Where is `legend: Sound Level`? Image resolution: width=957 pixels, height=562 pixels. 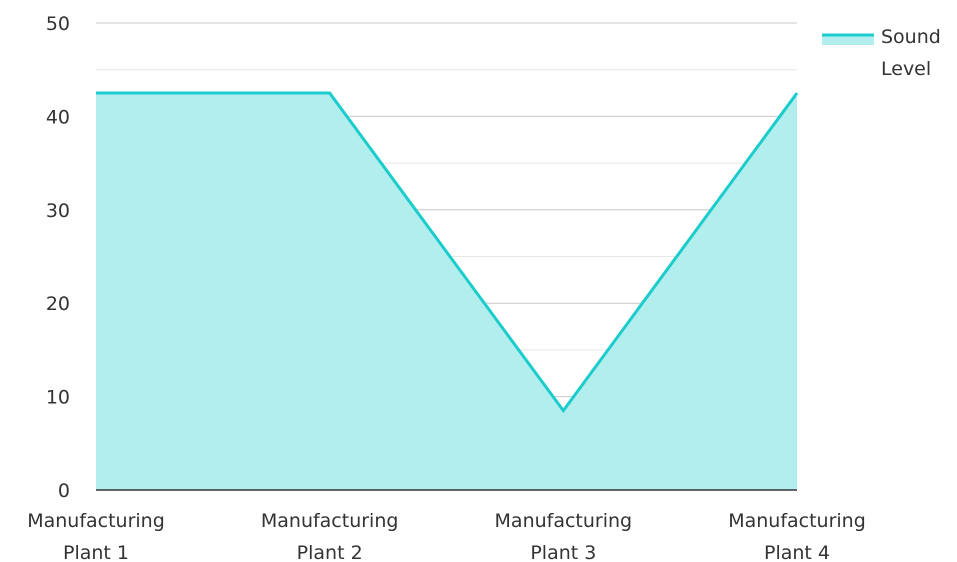
legend: Sound Level is located at coordinates (881, 53).